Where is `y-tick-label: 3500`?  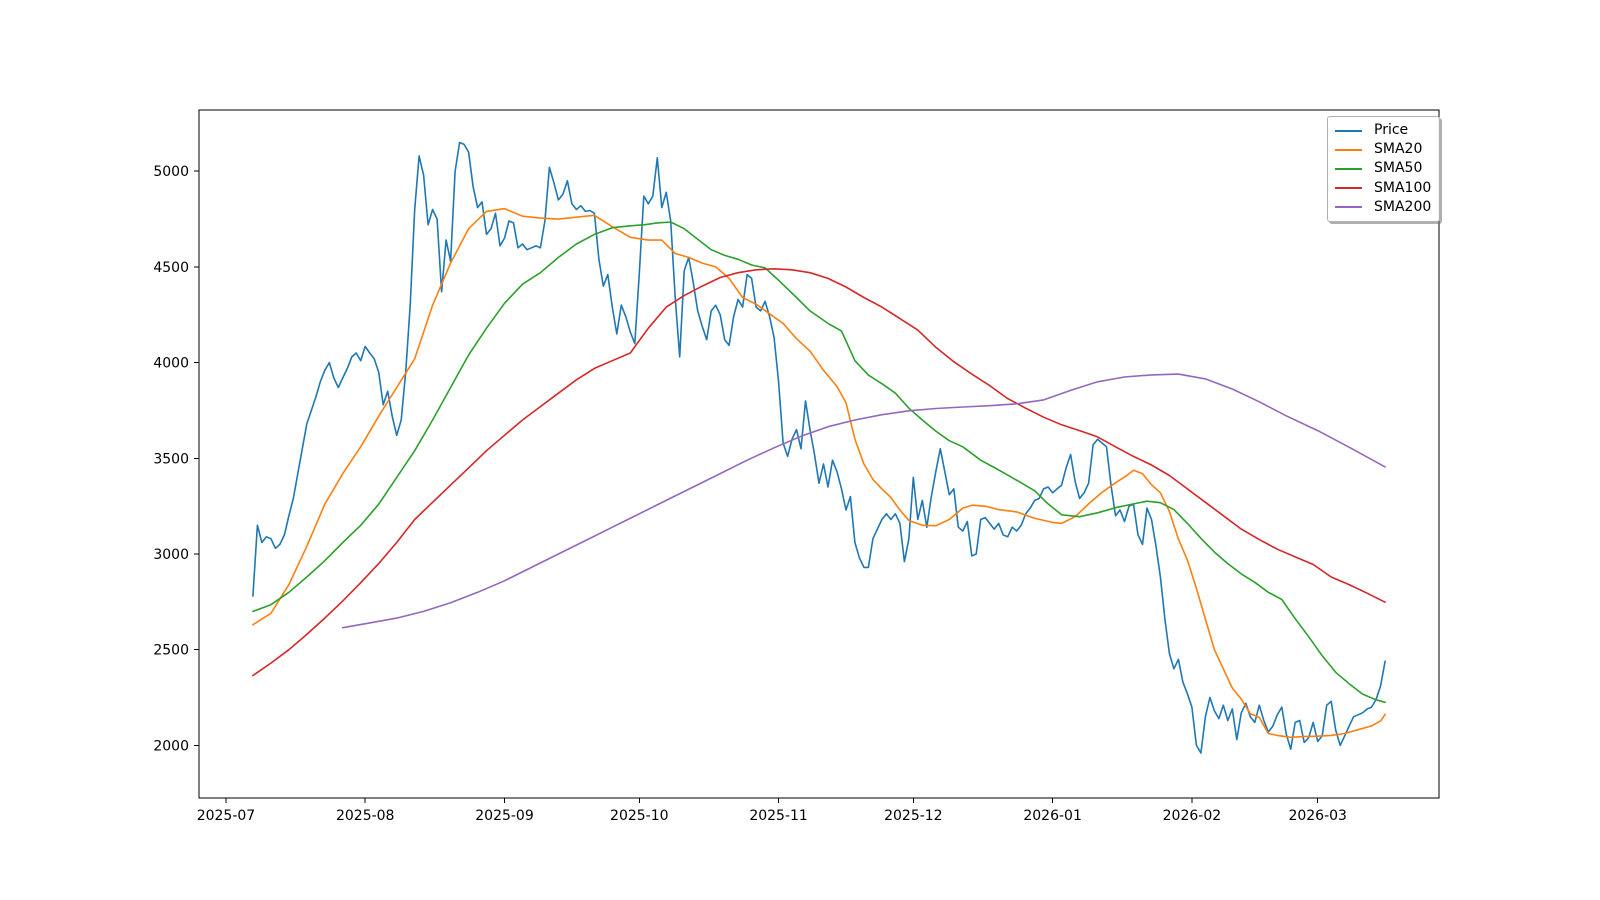 y-tick-label: 3500 is located at coordinates (171, 459).